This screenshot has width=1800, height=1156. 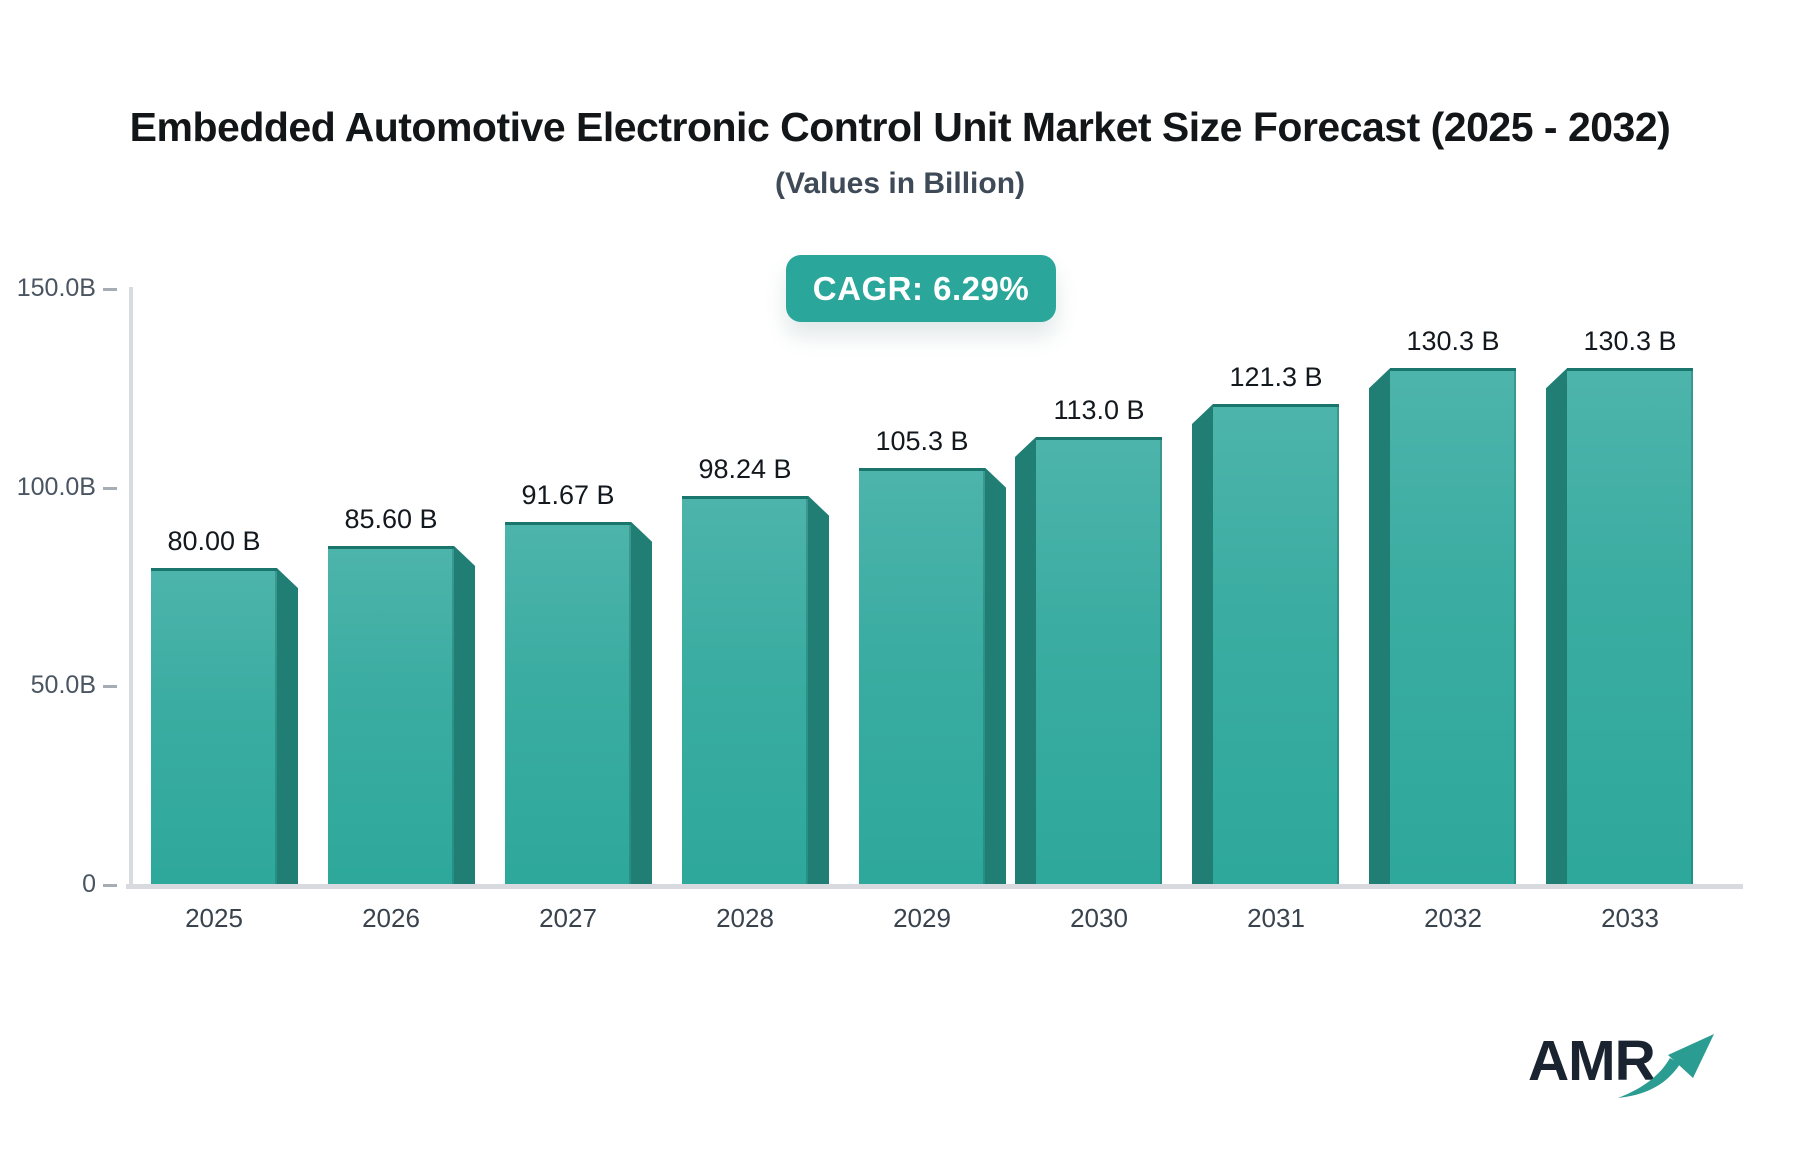 I want to click on x-axis-label: 2025, so click(x=214, y=918).